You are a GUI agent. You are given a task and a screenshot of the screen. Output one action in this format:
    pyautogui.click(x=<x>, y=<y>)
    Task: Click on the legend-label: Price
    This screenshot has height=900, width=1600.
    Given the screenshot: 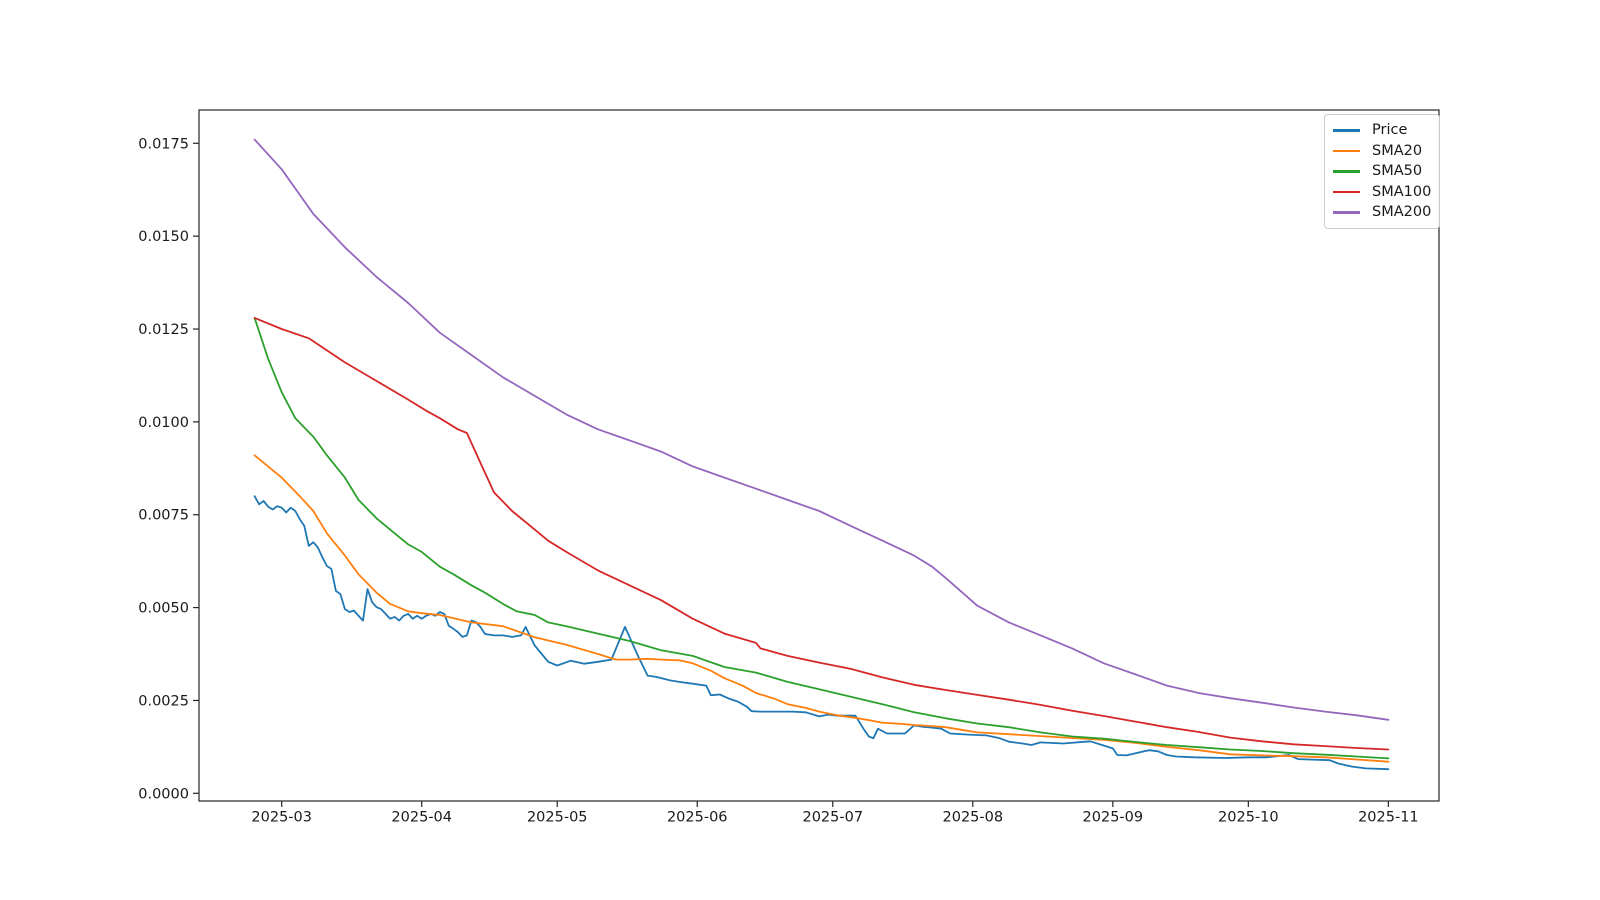 What is the action you would take?
    pyautogui.click(x=1390, y=130)
    